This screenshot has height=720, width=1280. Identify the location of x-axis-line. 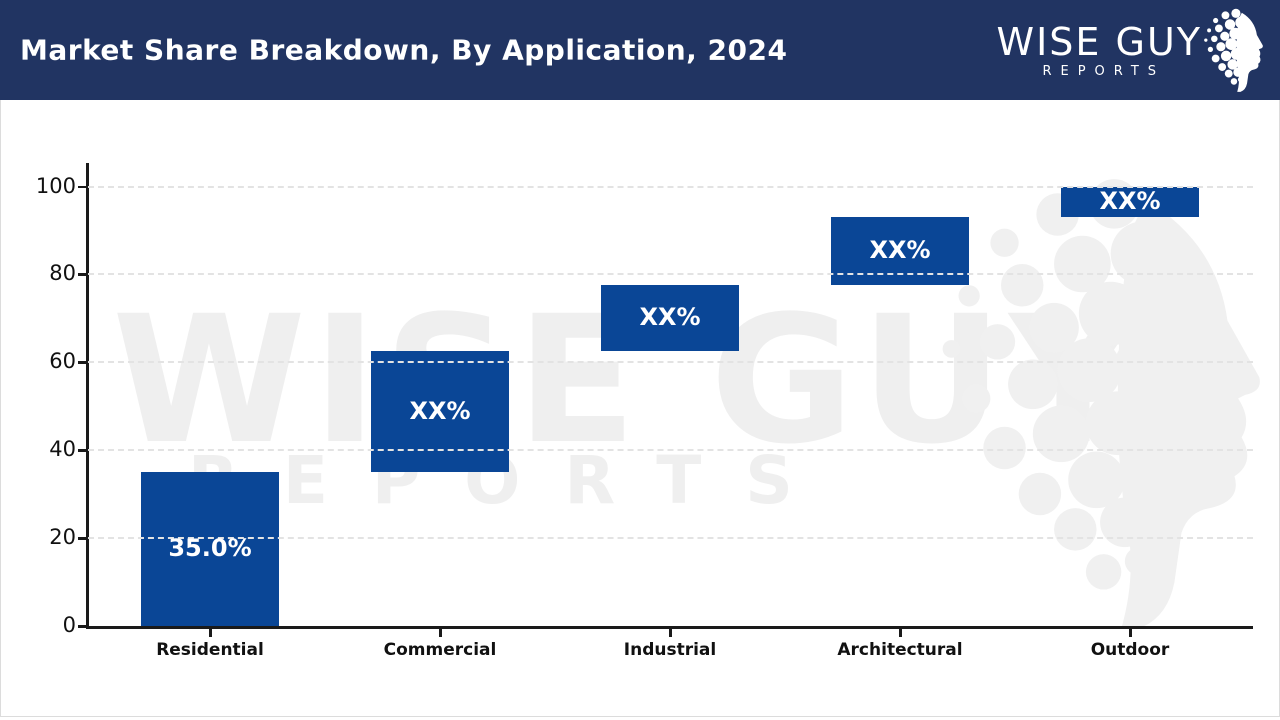
(669, 627).